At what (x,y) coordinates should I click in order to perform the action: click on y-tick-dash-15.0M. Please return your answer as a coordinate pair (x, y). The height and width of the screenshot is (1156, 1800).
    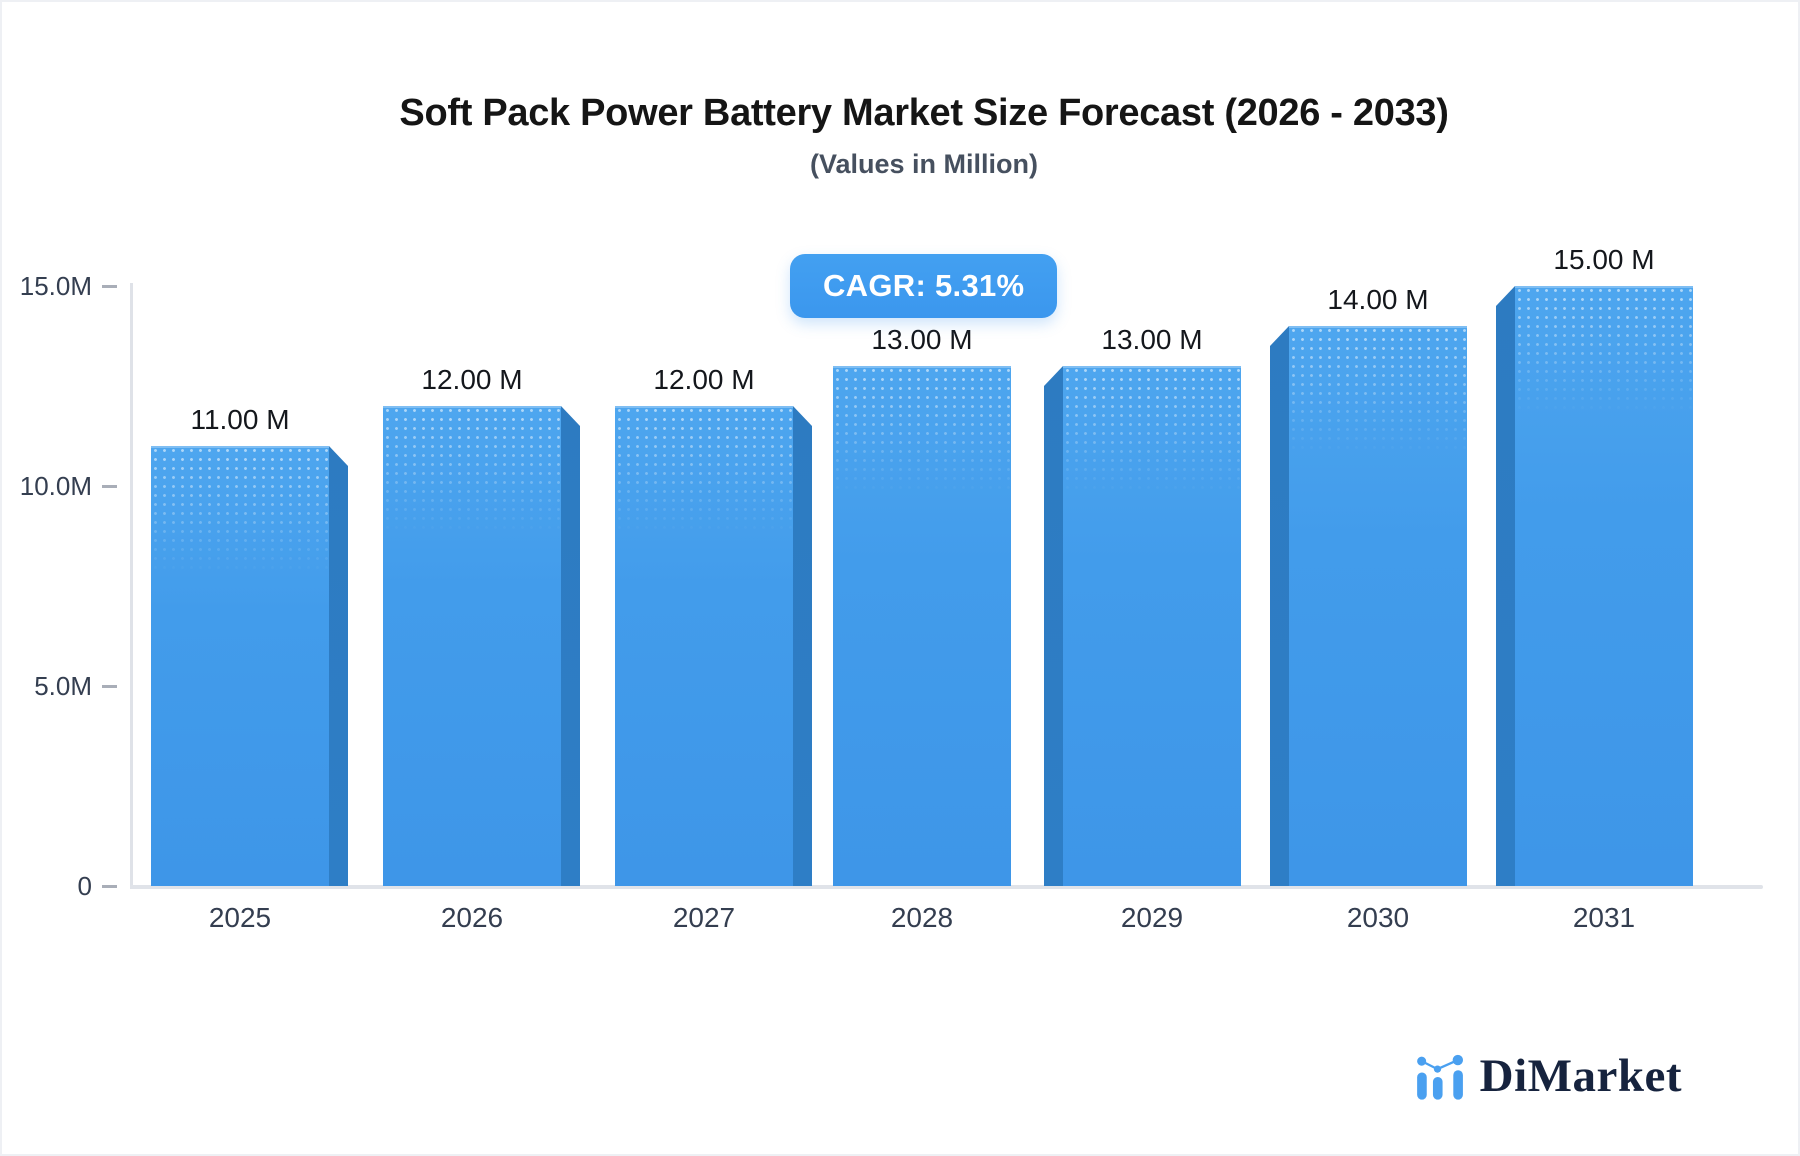
    Looking at the image, I should click on (109, 286).